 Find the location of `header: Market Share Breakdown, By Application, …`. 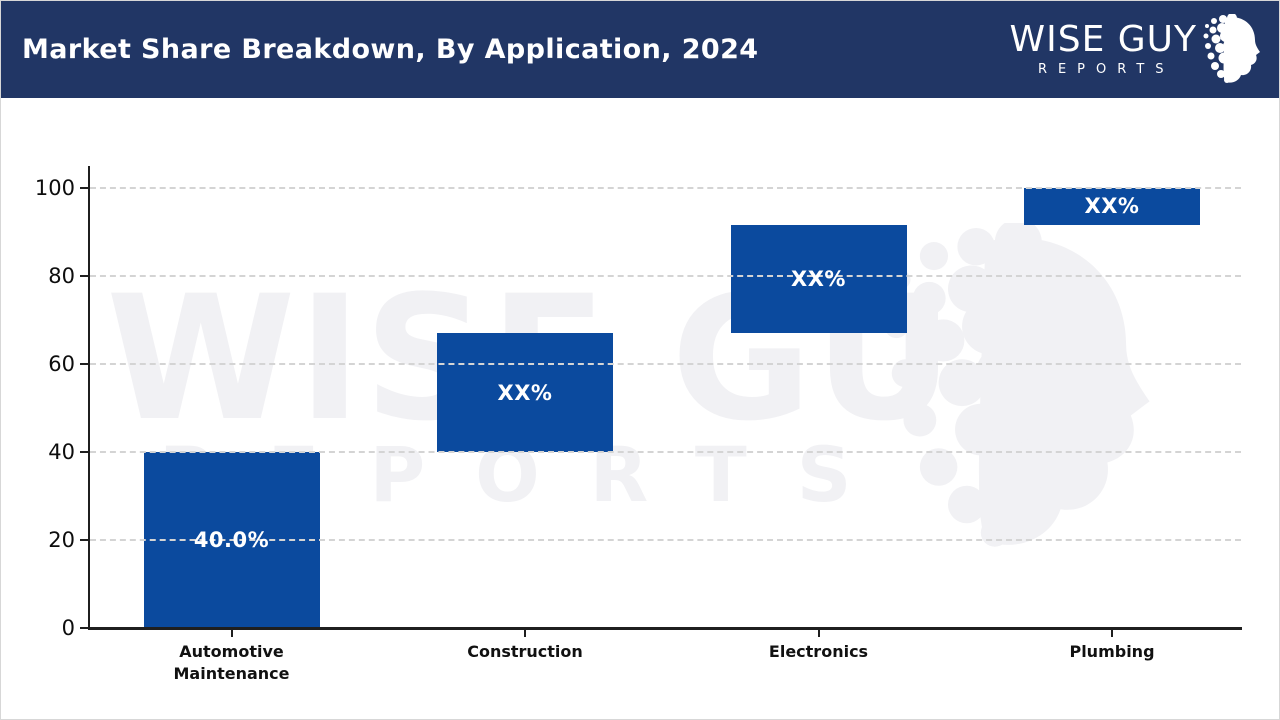

header: Market Share Breakdown, By Application, … is located at coordinates (640, 49).